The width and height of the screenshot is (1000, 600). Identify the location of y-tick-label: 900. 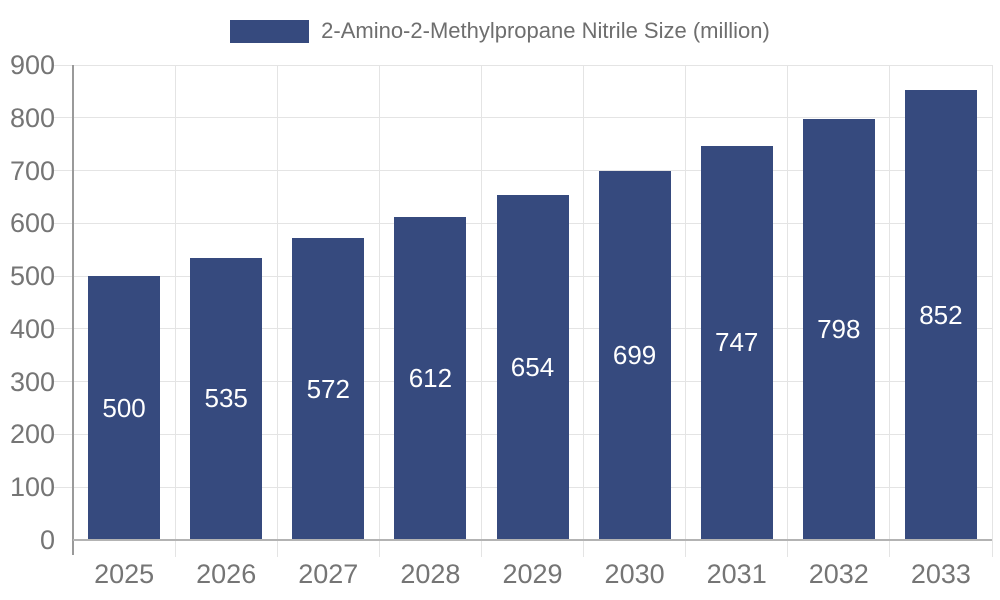
(32, 65).